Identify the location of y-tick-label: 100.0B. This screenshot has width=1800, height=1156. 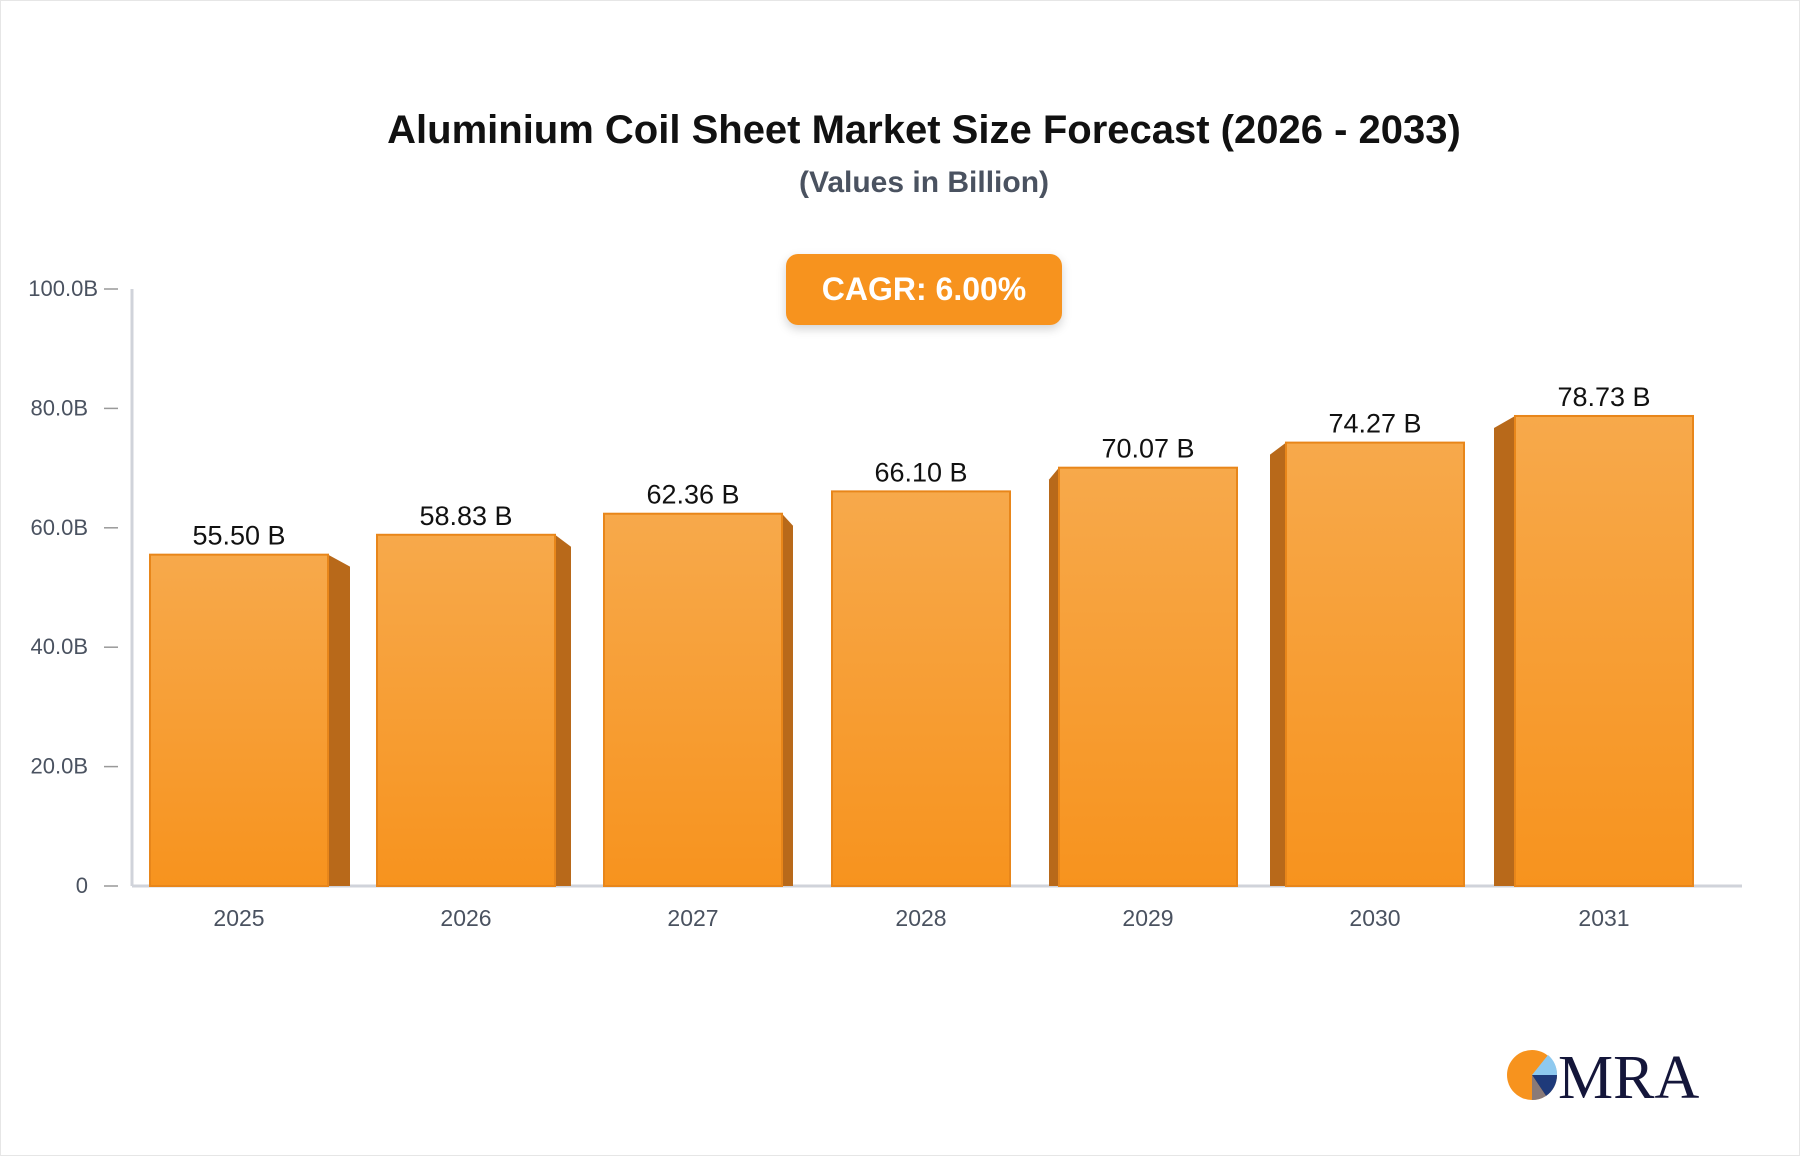
(63, 288).